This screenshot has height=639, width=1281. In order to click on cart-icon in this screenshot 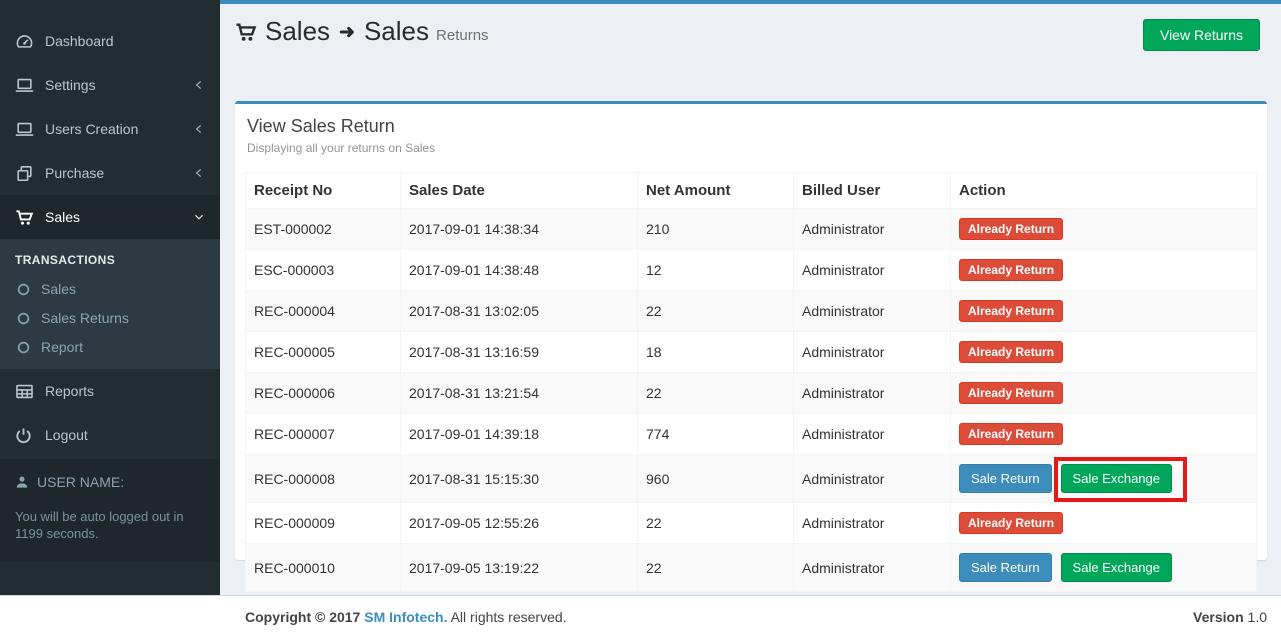, I will do `click(24, 217)`.